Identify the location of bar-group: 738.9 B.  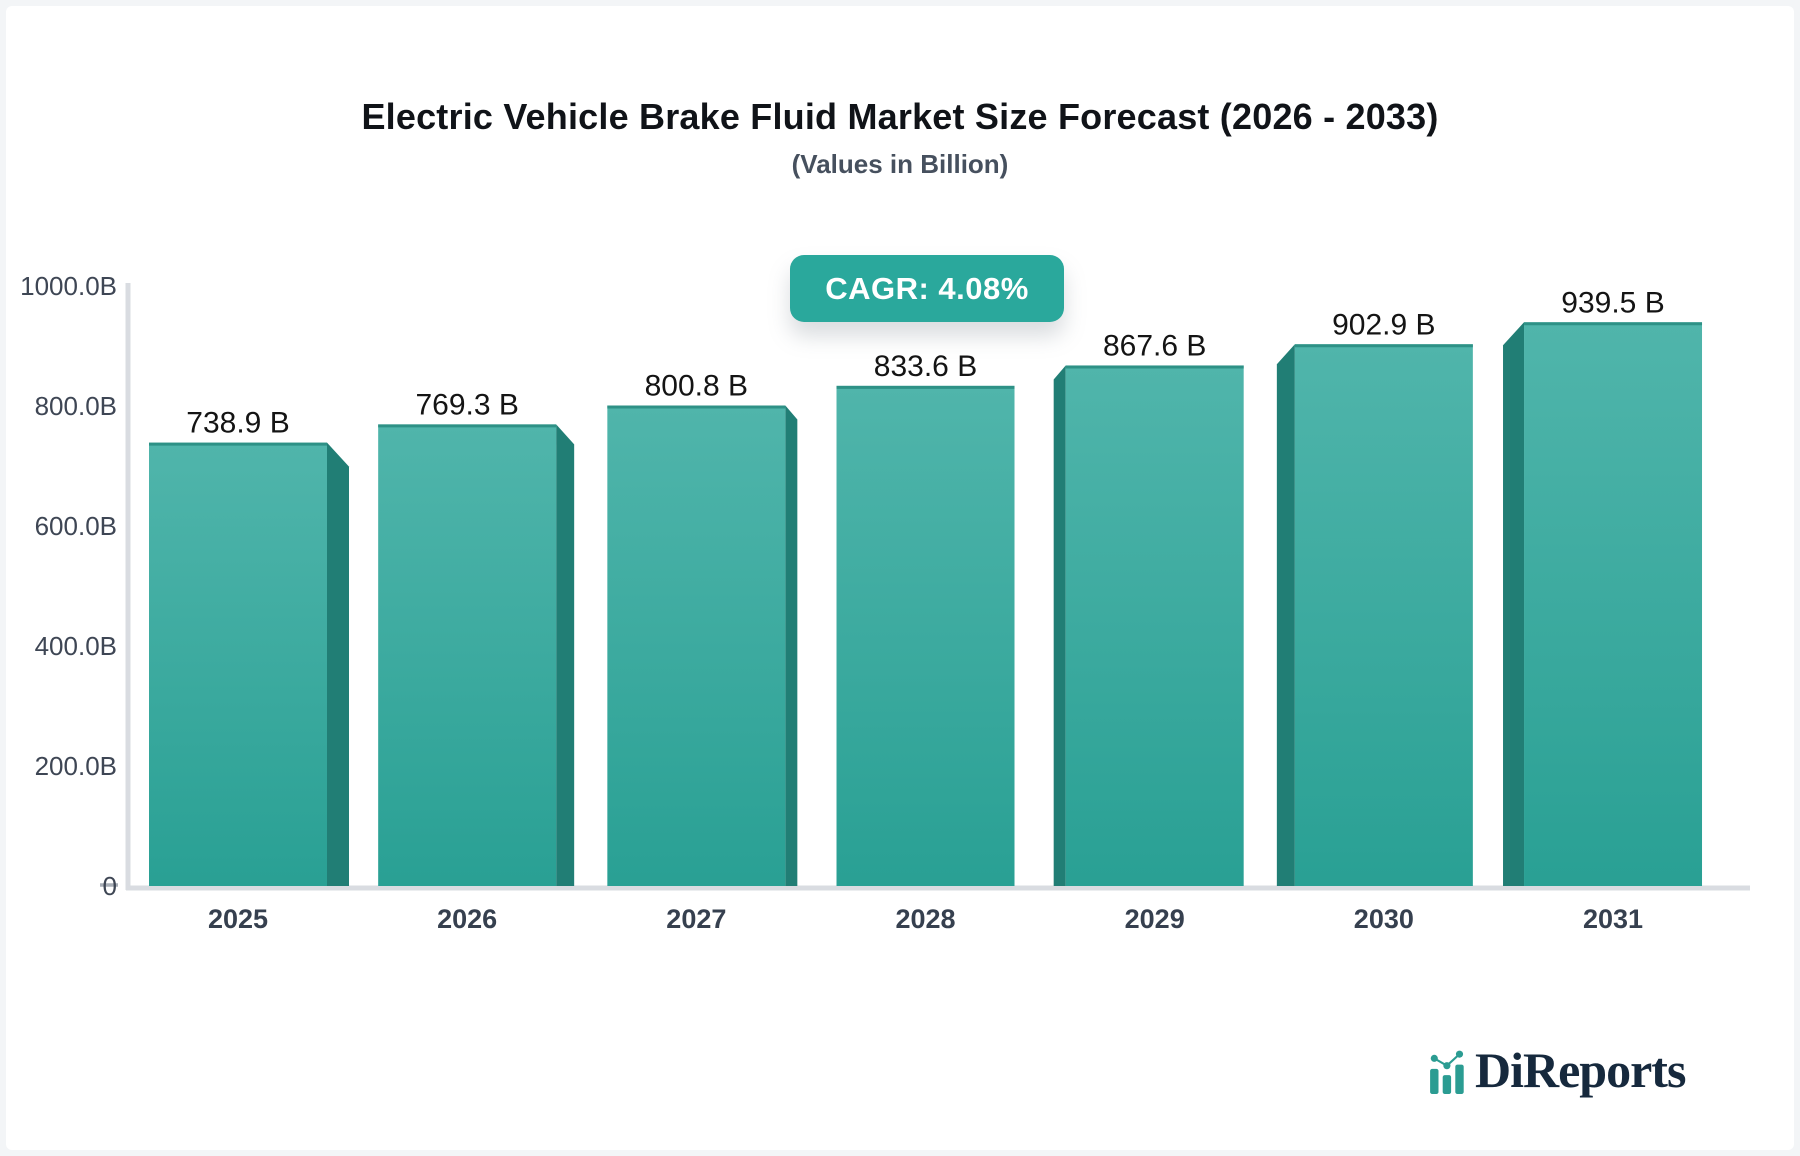
(249, 646).